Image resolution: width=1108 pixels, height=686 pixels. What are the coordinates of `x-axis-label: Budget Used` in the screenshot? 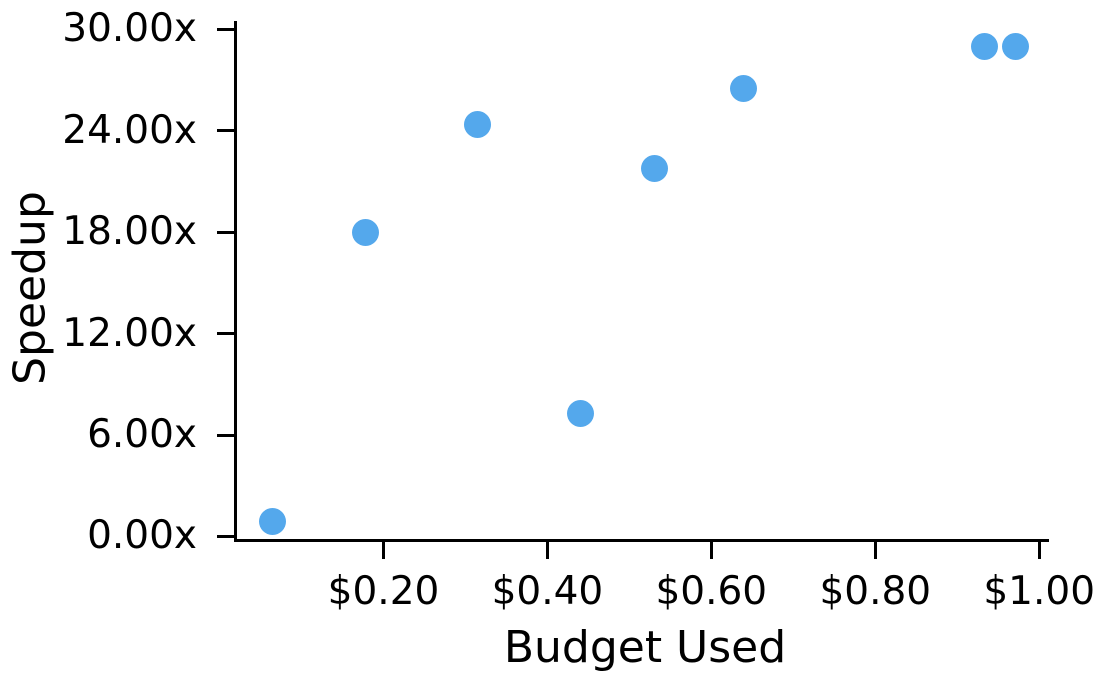 It's located at (645, 647).